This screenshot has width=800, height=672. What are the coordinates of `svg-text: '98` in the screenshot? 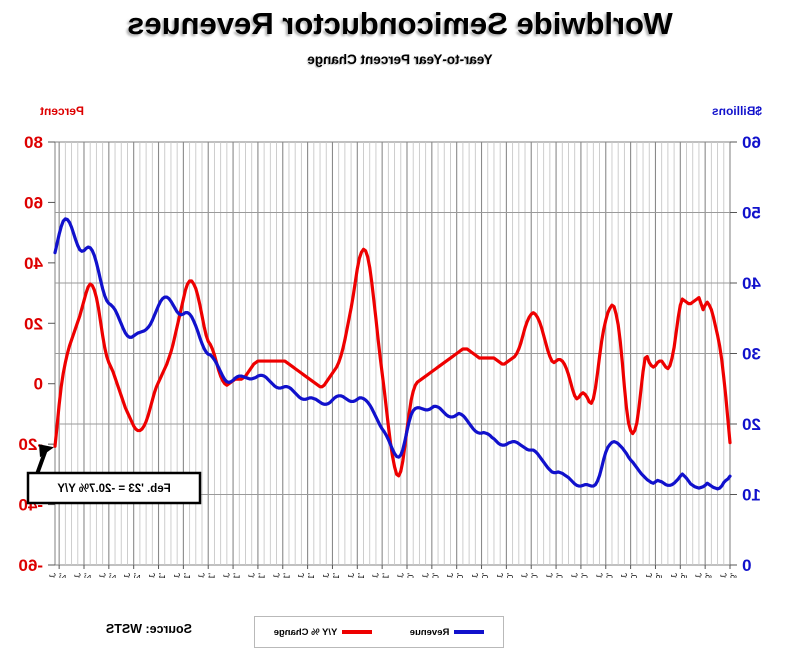 It's located at (684, 575).